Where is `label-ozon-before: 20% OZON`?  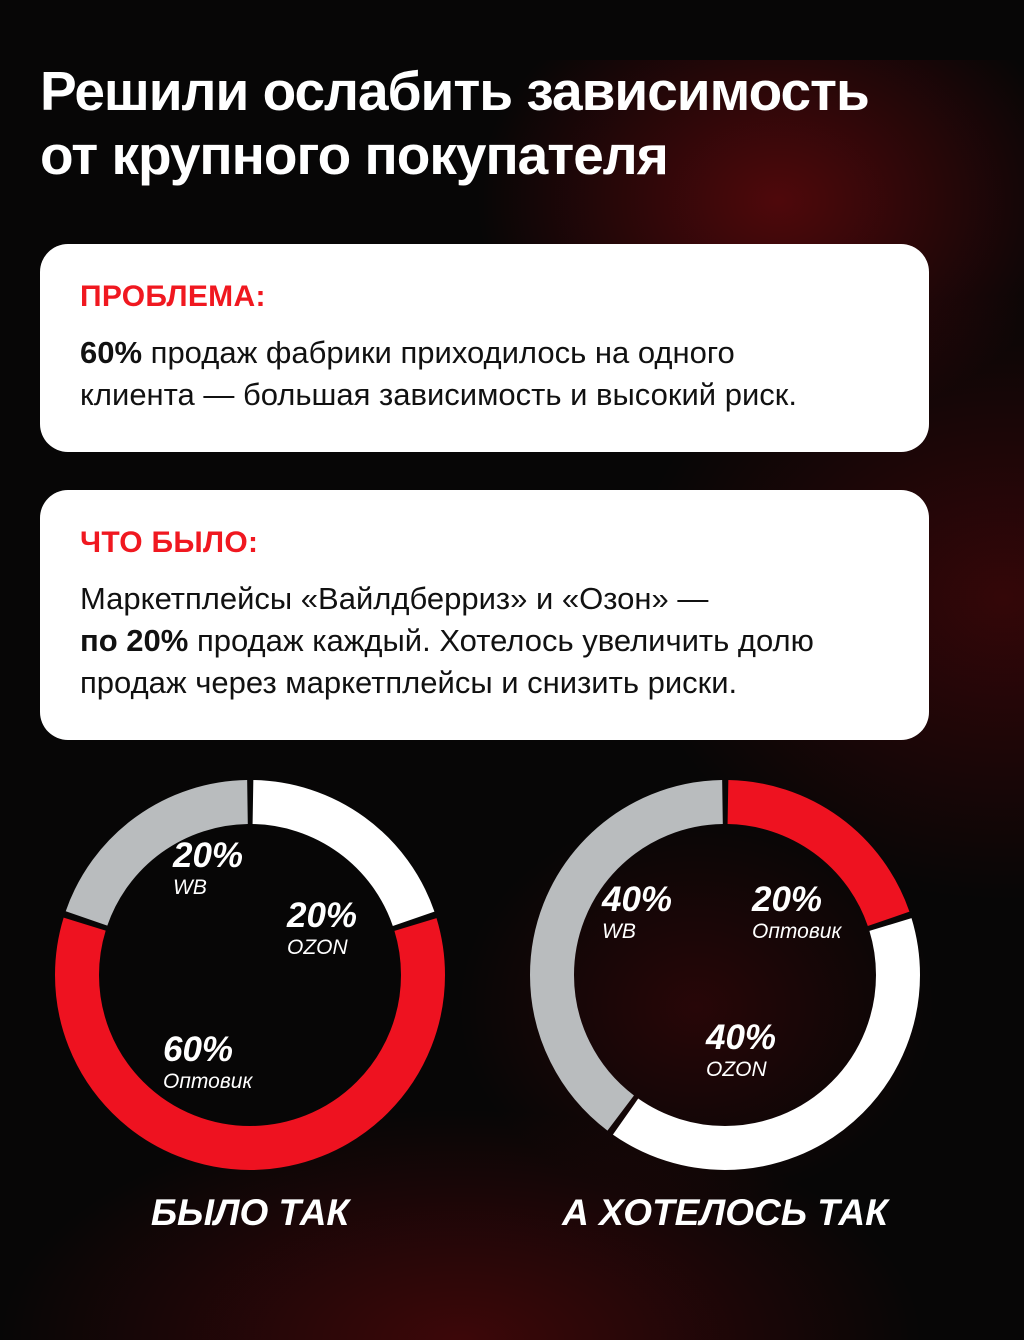 label-ozon-before: 20% OZON is located at coordinates (322, 928).